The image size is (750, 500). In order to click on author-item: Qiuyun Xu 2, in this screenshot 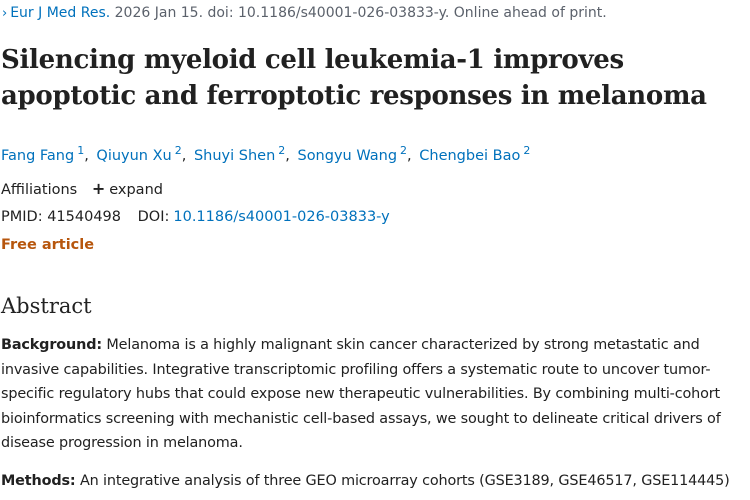, I will do `click(142, 154)`.